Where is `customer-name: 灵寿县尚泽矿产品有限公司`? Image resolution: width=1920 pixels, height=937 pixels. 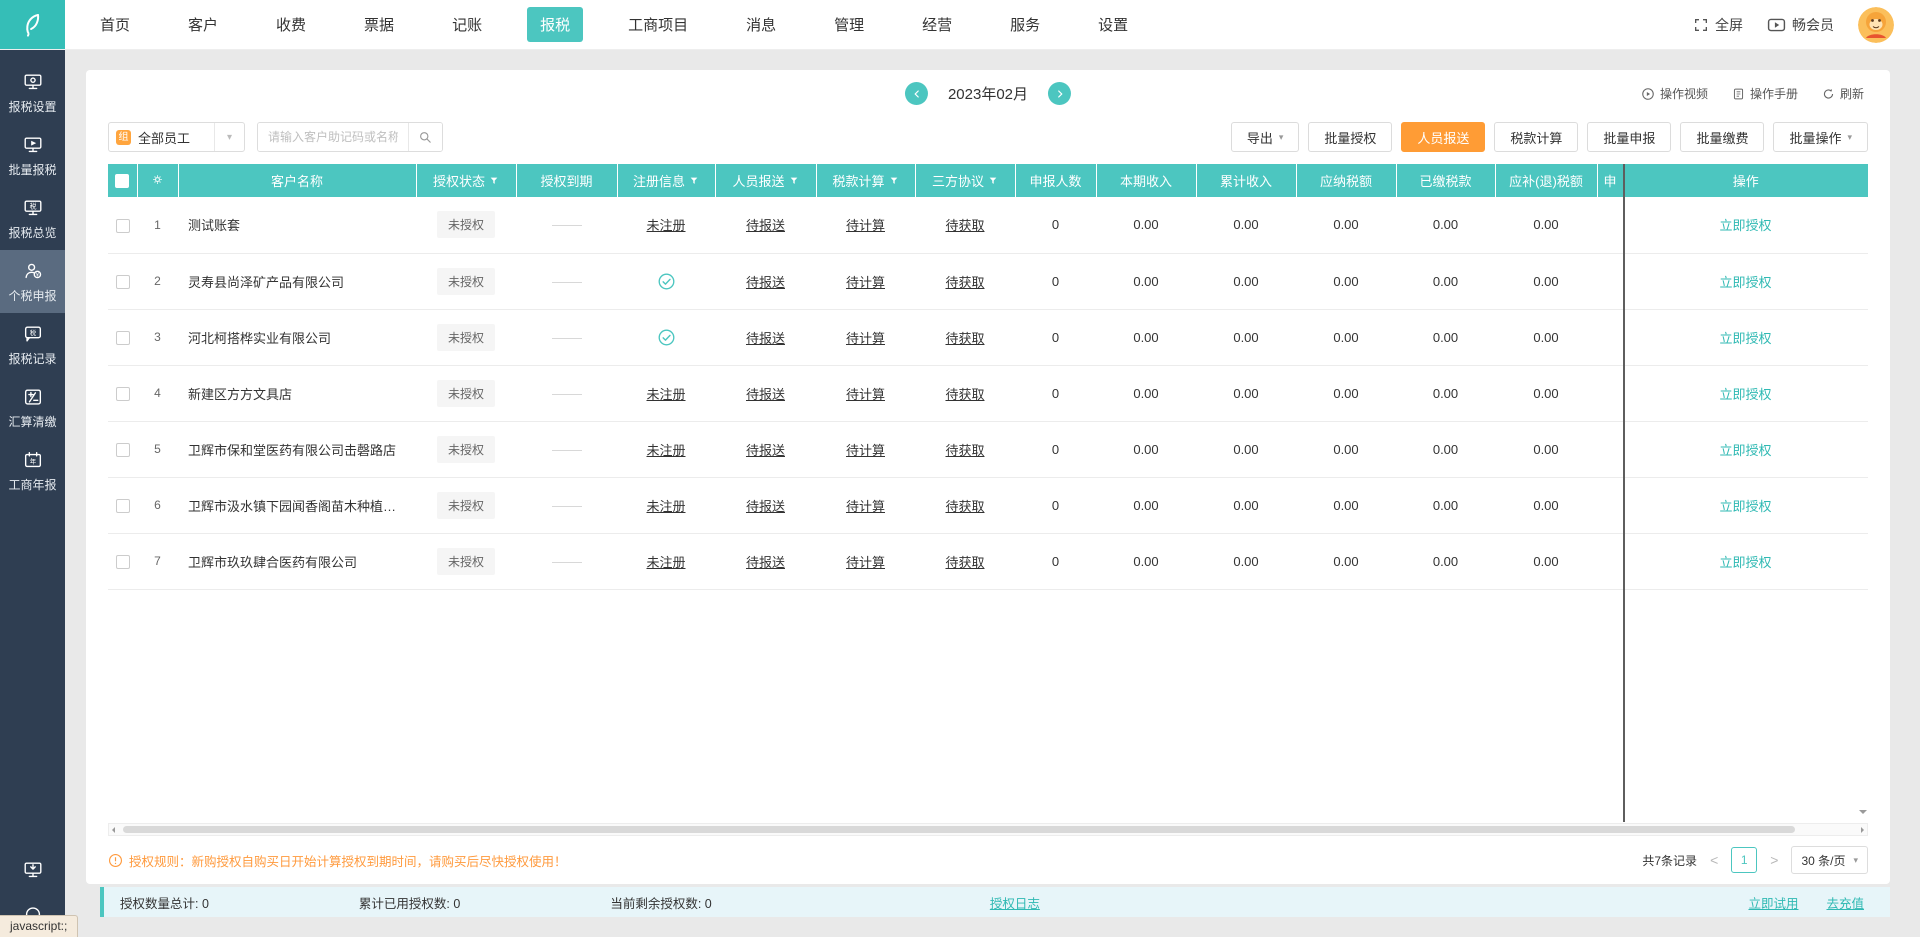 customer-name: 灵寿县尚泽矿产品有限公司 is located at coordinates (266, 282).